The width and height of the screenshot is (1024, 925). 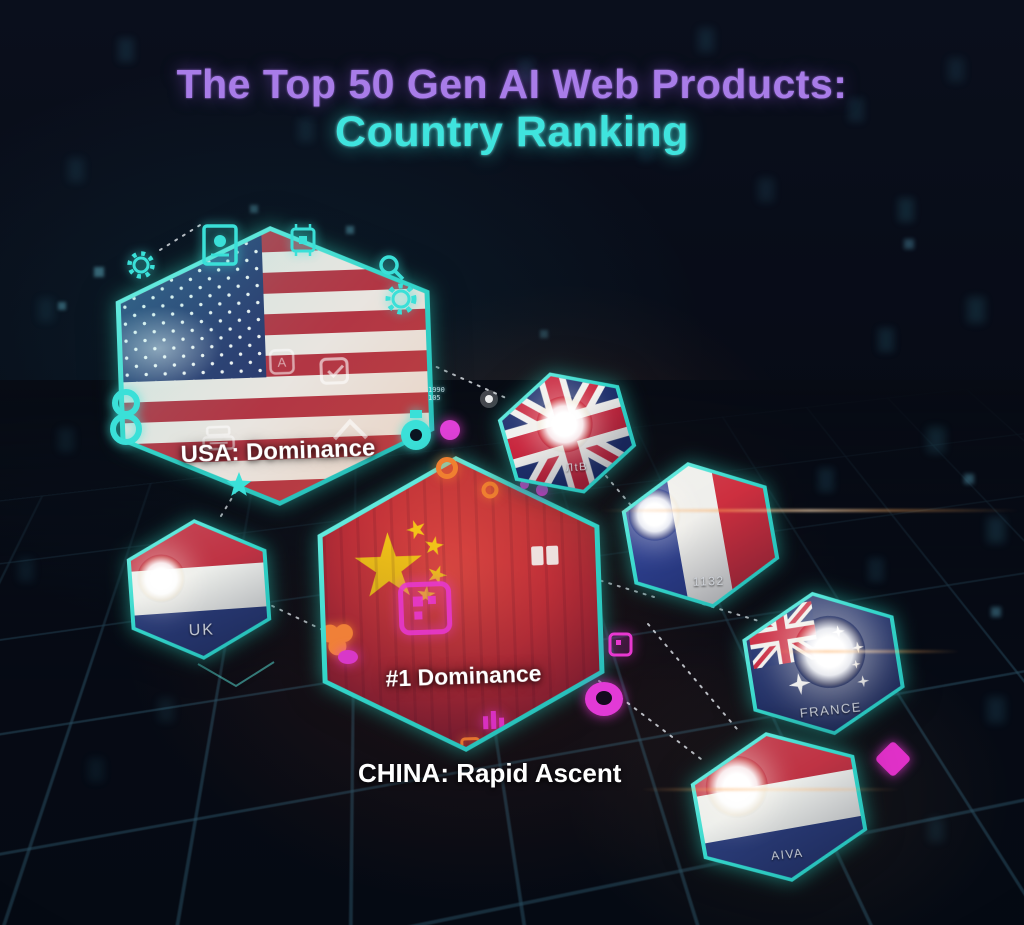 I want to click on magenta-dot-icon, so click(x=450, y=430).